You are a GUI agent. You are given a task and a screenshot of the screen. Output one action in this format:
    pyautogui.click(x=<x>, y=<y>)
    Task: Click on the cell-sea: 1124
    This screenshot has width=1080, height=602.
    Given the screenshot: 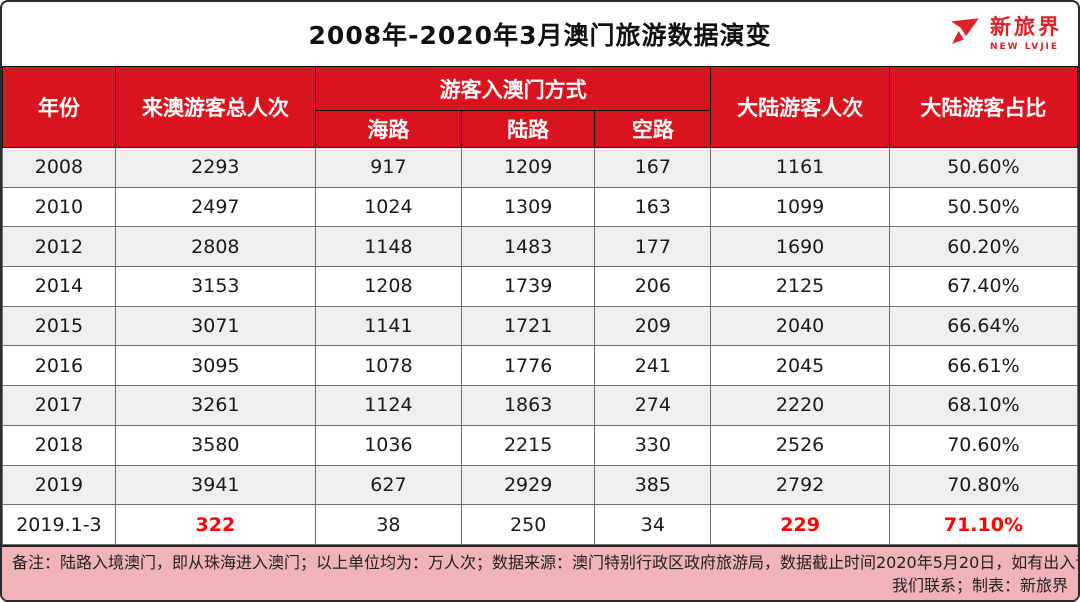 What is the action you would take?
    pyautogui.click(x=388, y=405)
    